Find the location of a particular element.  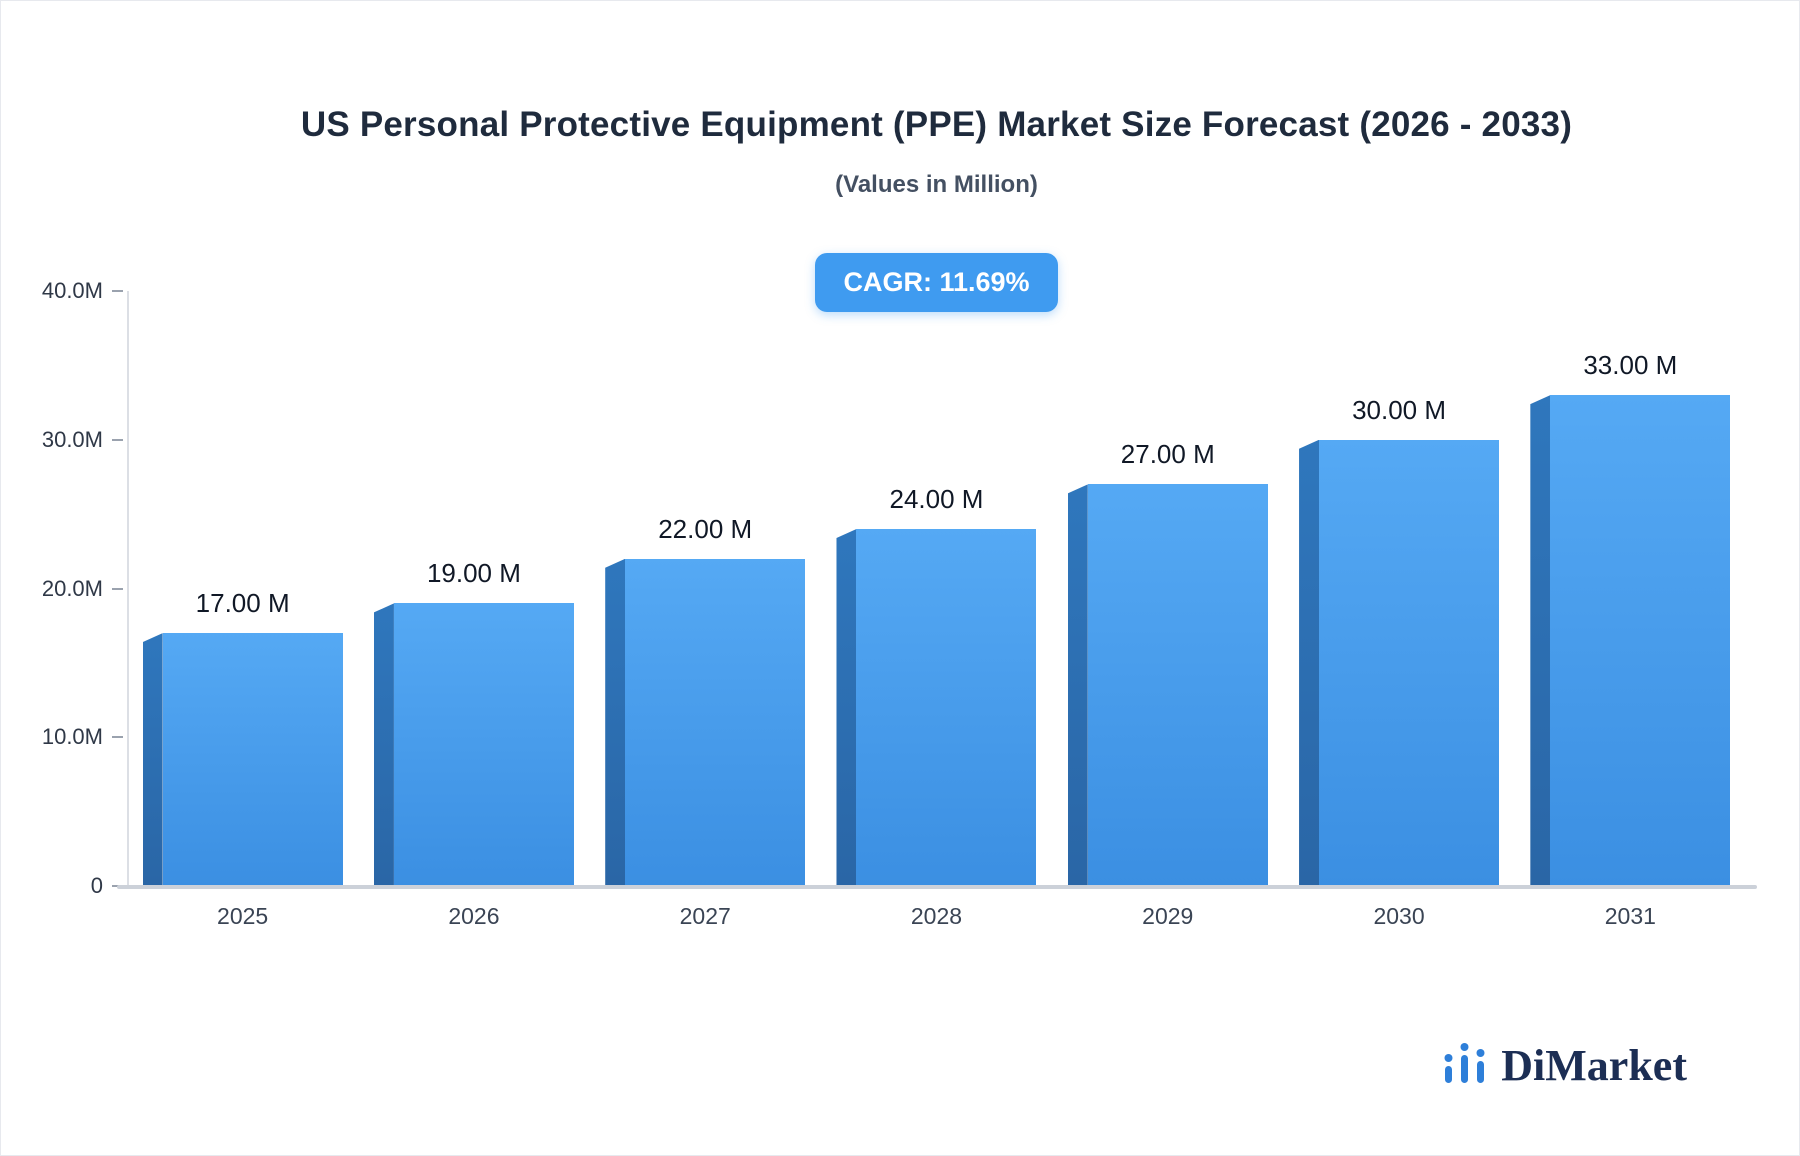

y-axis-ticks: 0 10.0M 20.0M 30.0M 40.0M is located at coordinates (62, 588).